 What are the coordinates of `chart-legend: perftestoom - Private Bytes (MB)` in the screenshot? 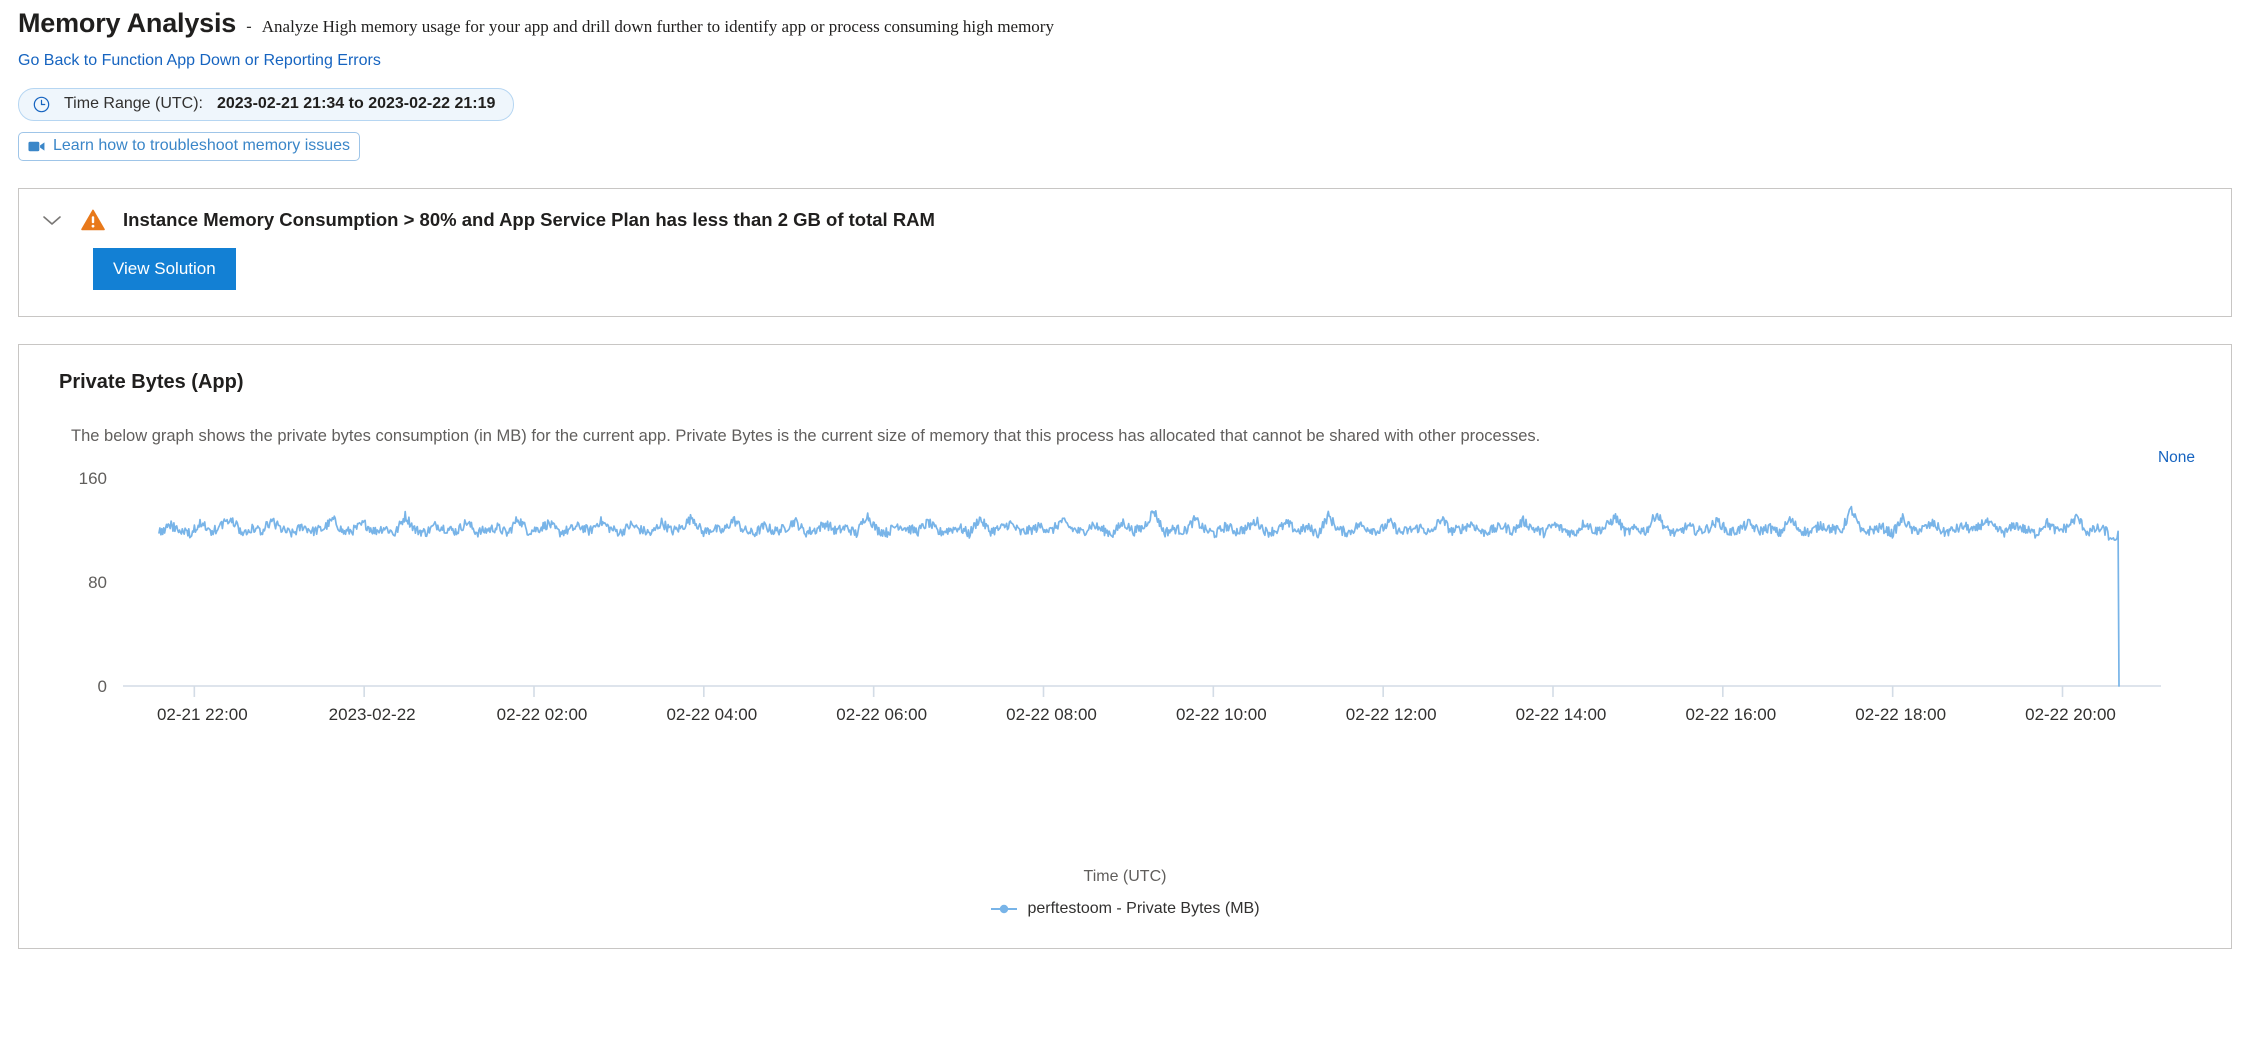 It's located at (1125, 909).